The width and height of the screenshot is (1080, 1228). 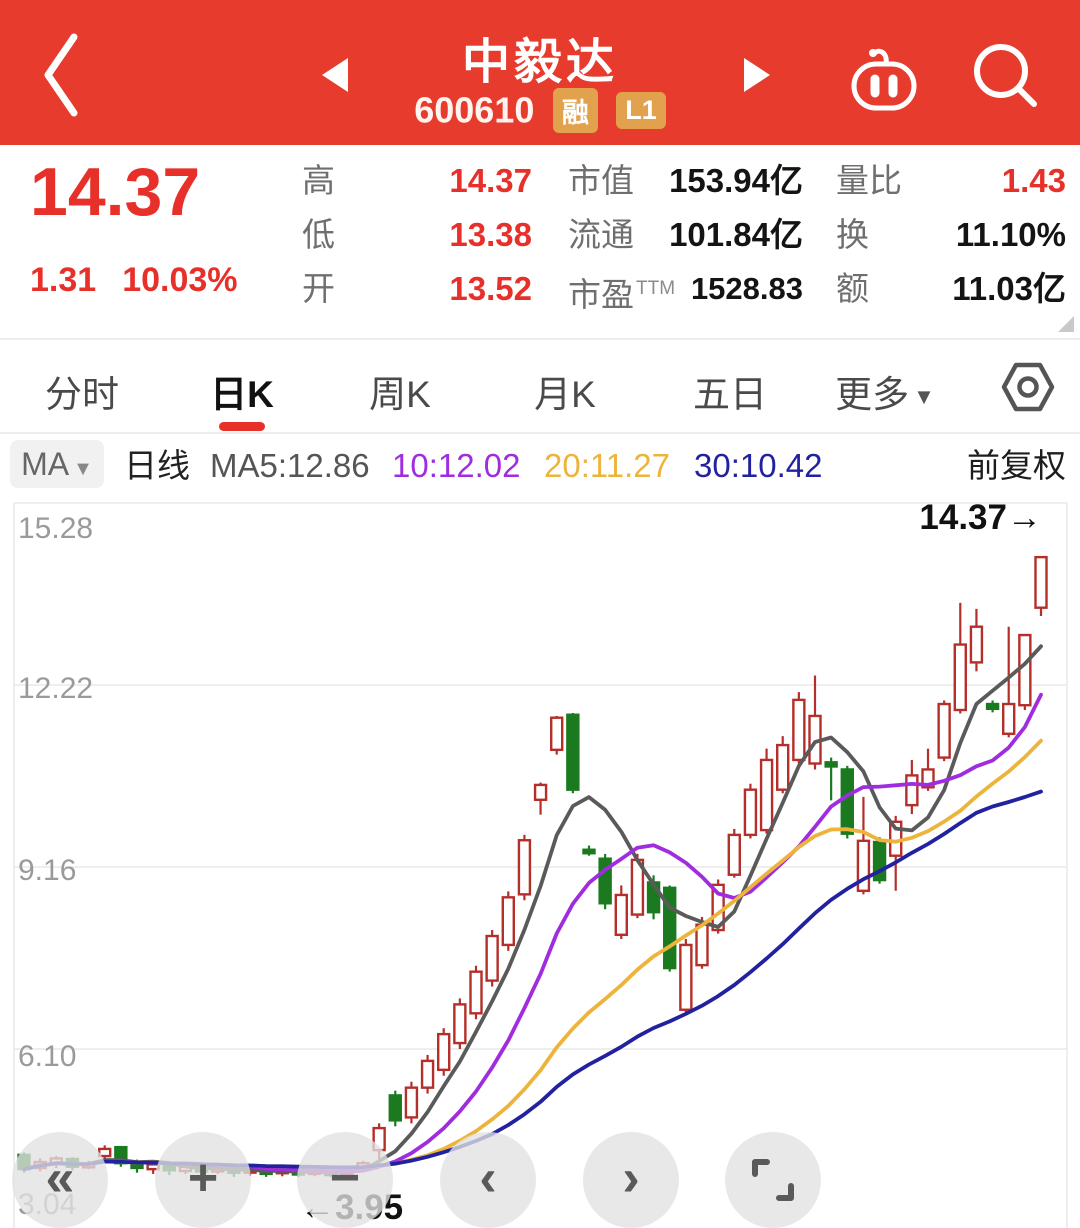 I want to click on rewind-button: «, so click(x=60, y=1180).